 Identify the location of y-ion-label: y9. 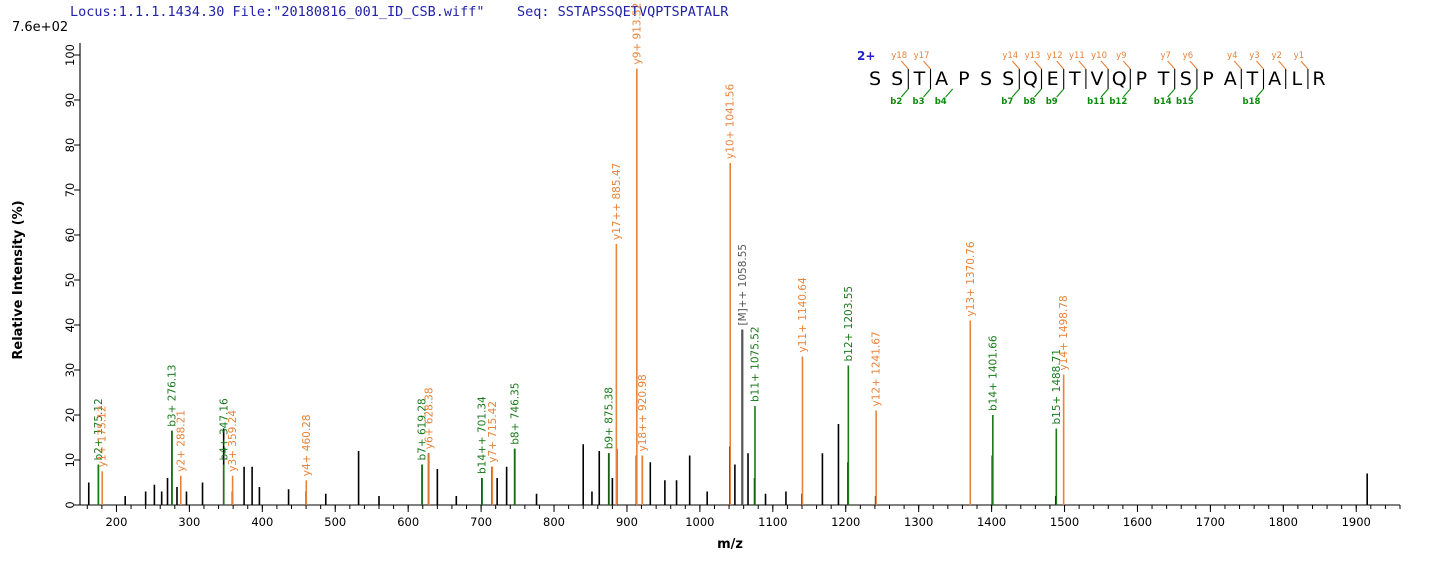
(1121, 56).